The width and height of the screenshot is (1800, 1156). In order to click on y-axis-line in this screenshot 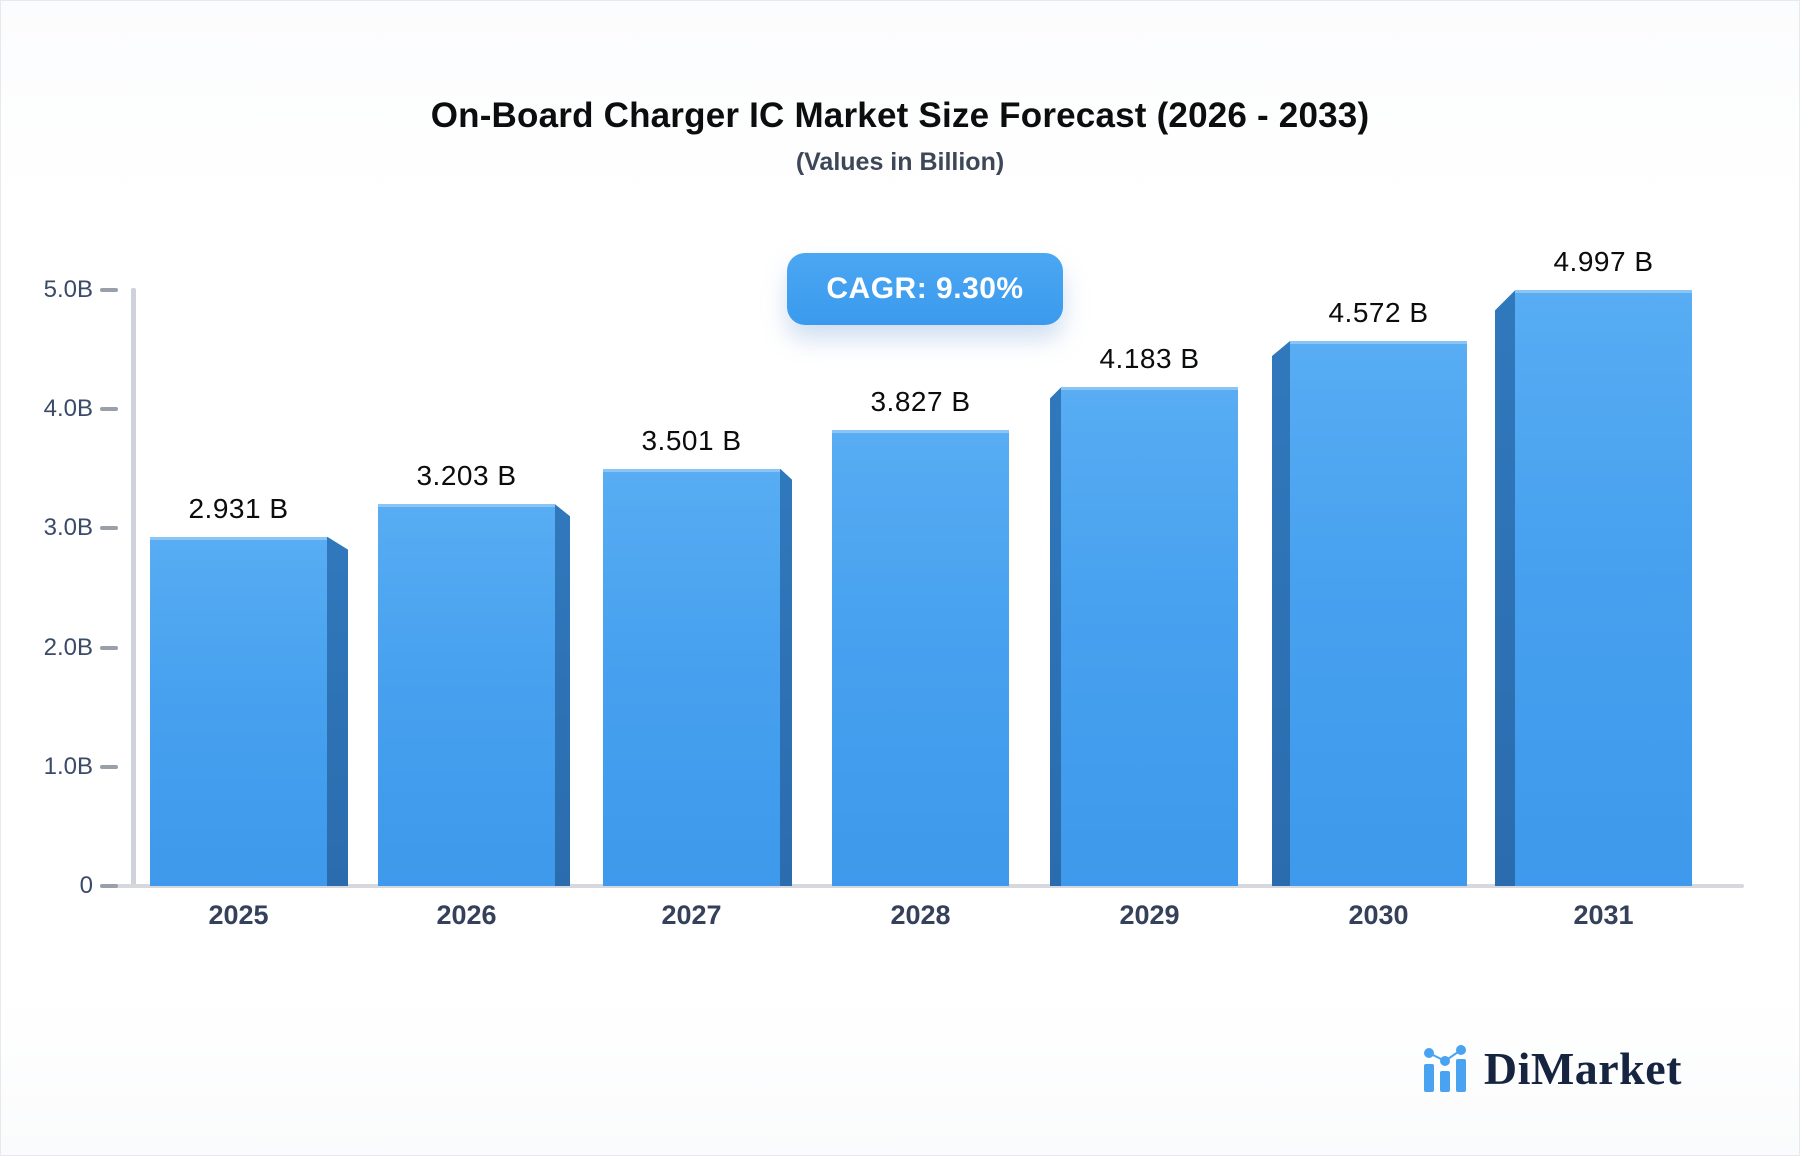, I will do `click(133, 588)`.